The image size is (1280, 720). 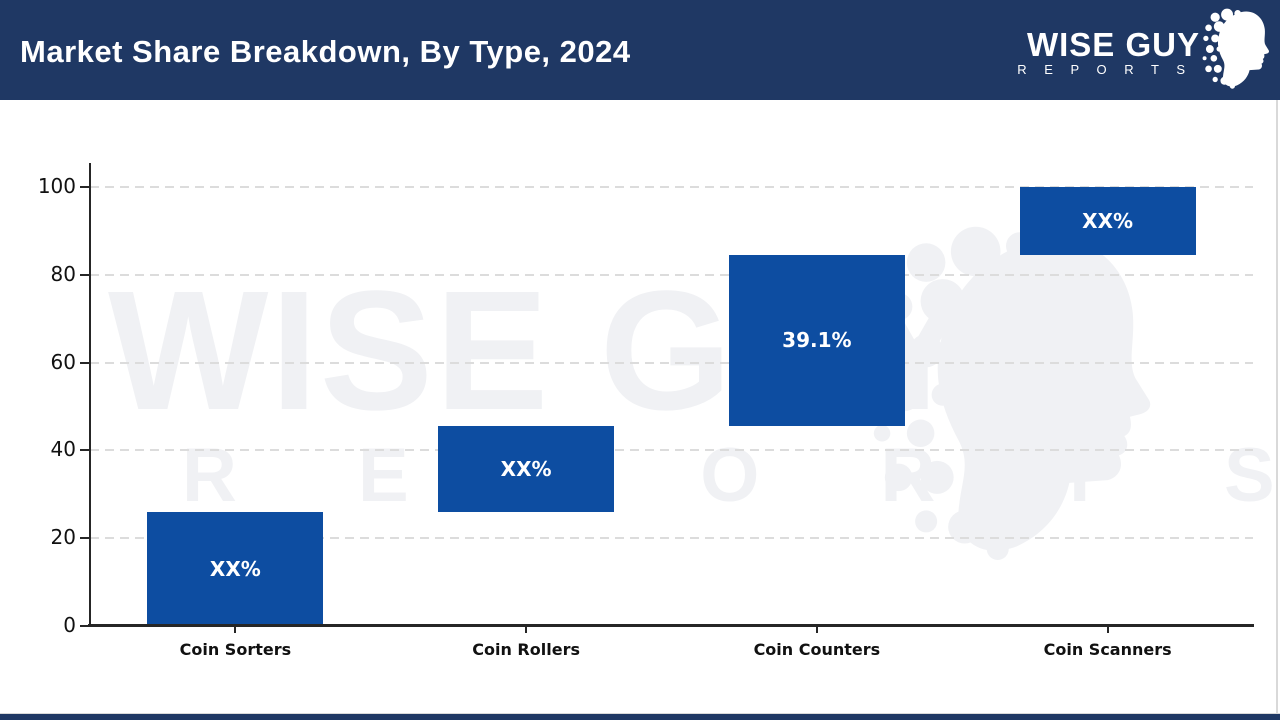 What do you see at coordinates (69, 625) in the screenshot?
I see `y-tick-label-0: 0` at bounding box center [69, 625].